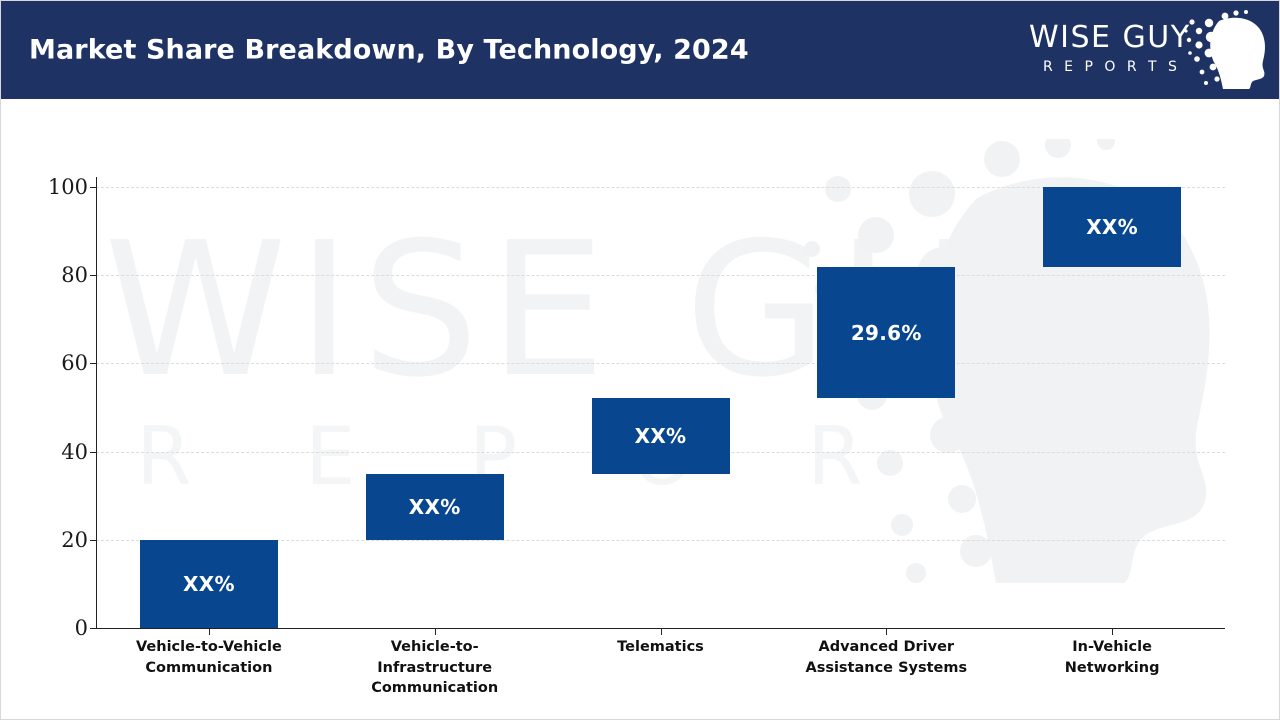 Image resolution: width=1280 pixels, height=720 pixels. I want to click on y-axis-tick-label: 40, so click(74, 451).